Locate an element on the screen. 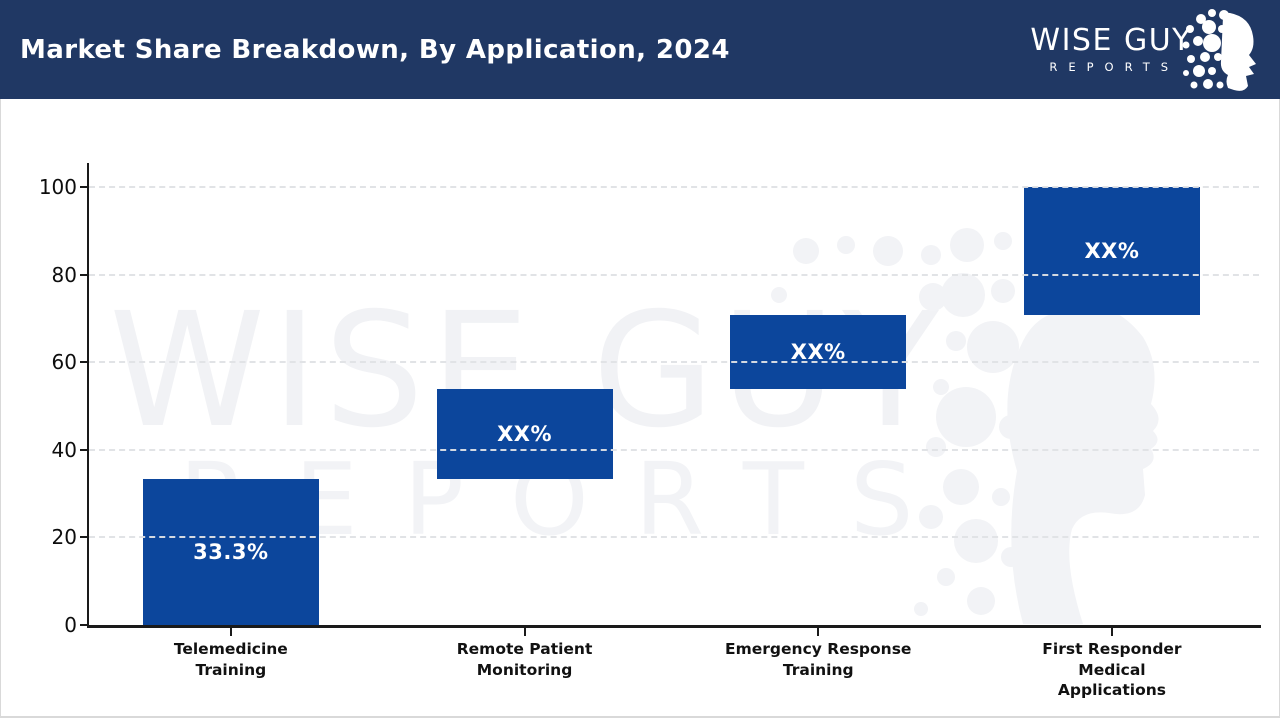  bar: 33.3% is located at coordinates (230, 552).